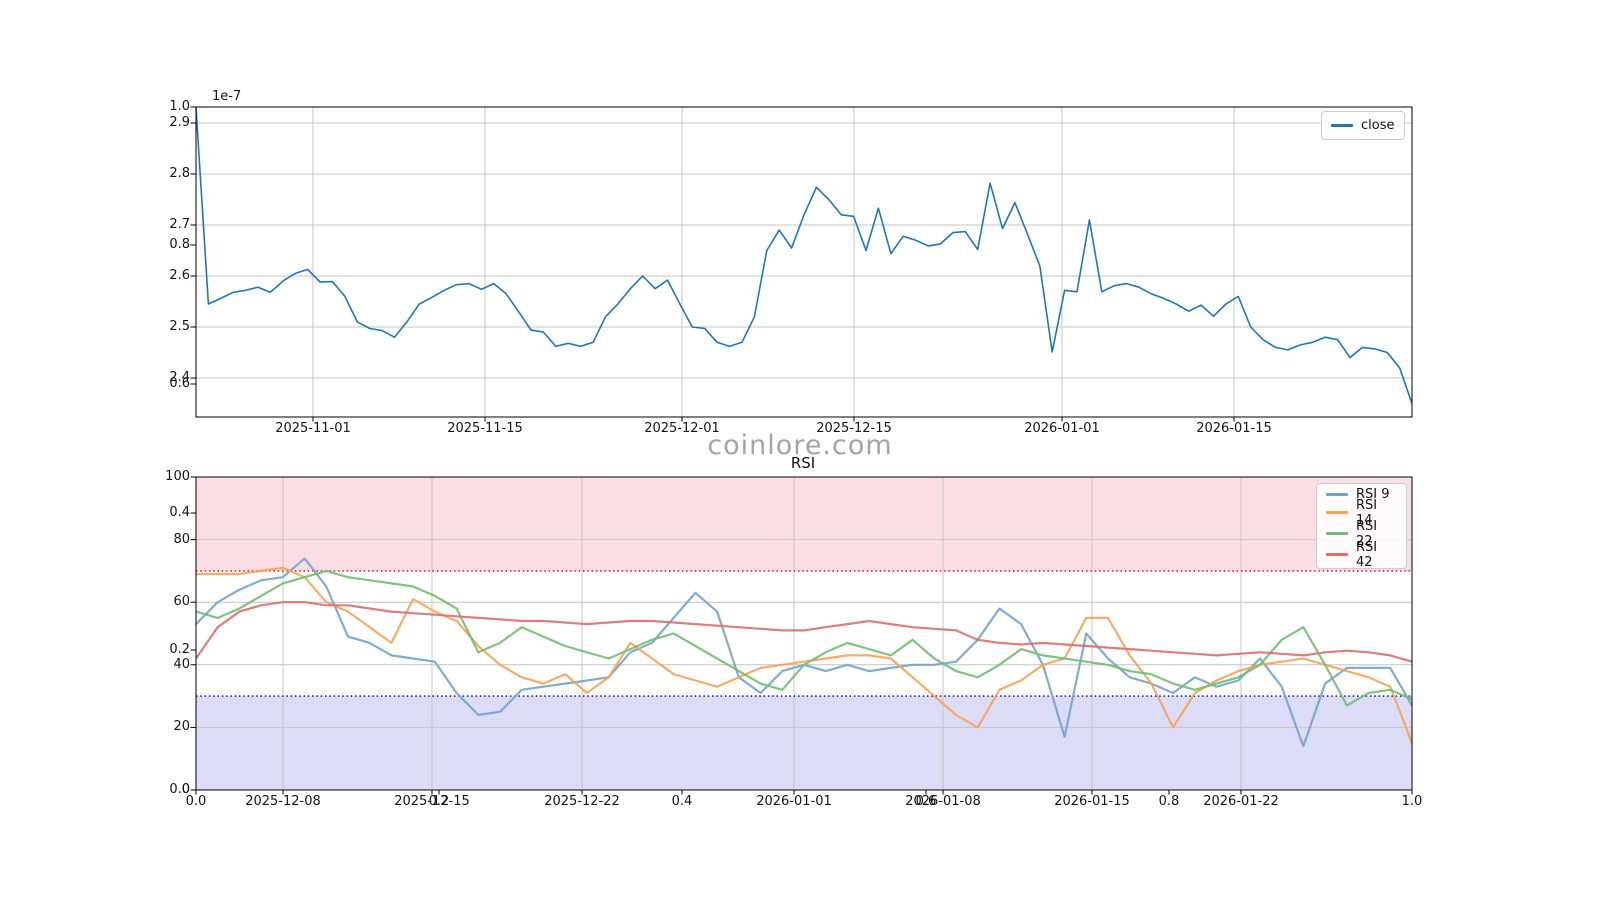  I want to click on price-x-tick-label: 2026-01-15, so click(1234, 428).